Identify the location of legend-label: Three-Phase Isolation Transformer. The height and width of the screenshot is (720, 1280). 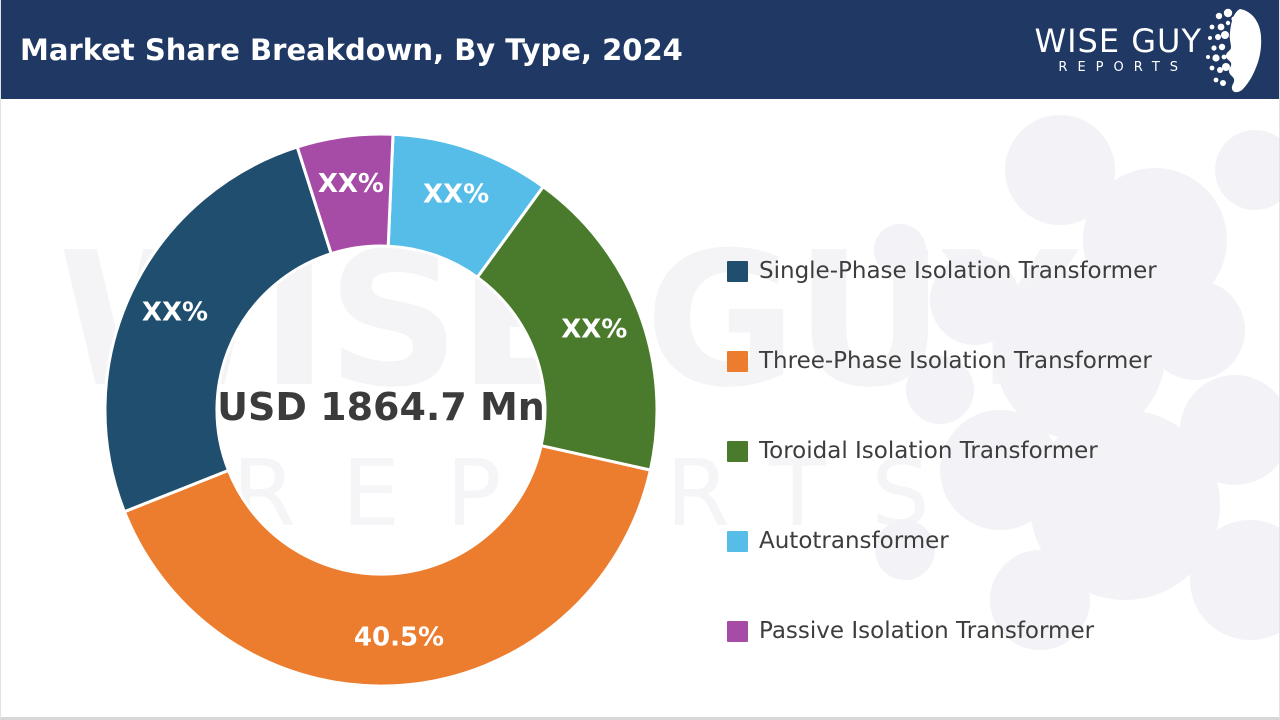
(955, 361).